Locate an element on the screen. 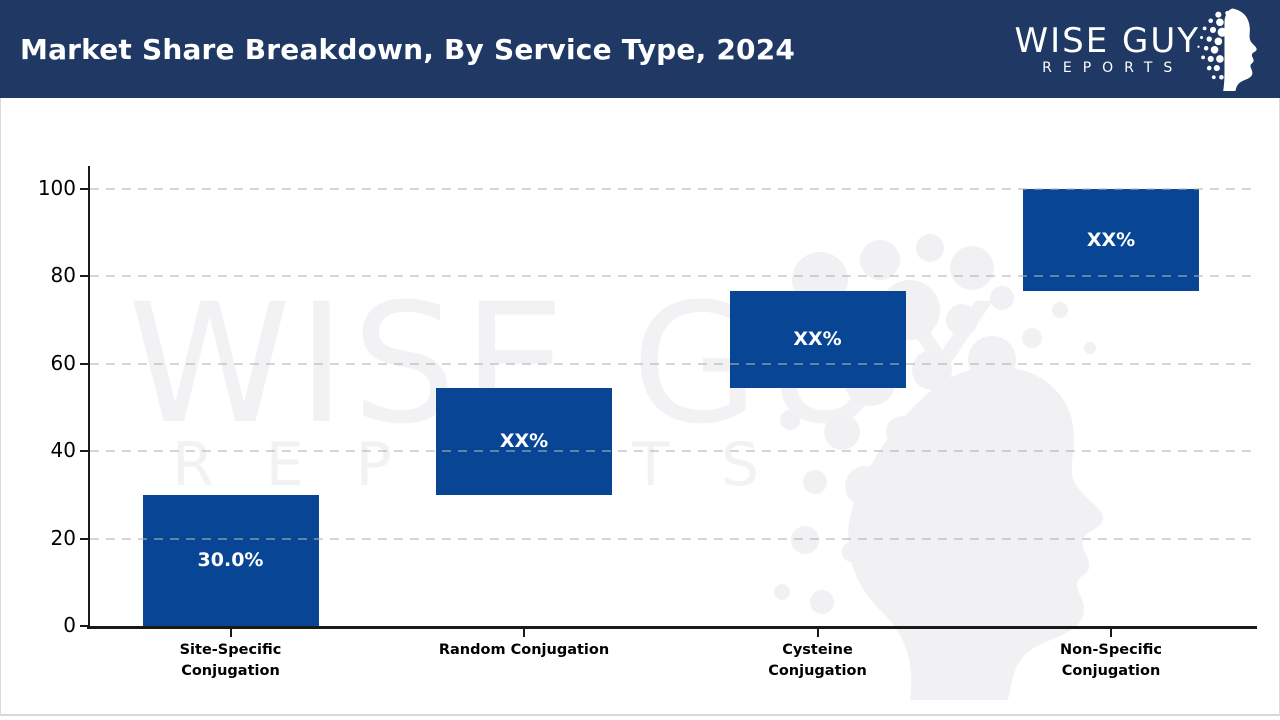  bar-random-conjugation is located at coordinates (524, 441).